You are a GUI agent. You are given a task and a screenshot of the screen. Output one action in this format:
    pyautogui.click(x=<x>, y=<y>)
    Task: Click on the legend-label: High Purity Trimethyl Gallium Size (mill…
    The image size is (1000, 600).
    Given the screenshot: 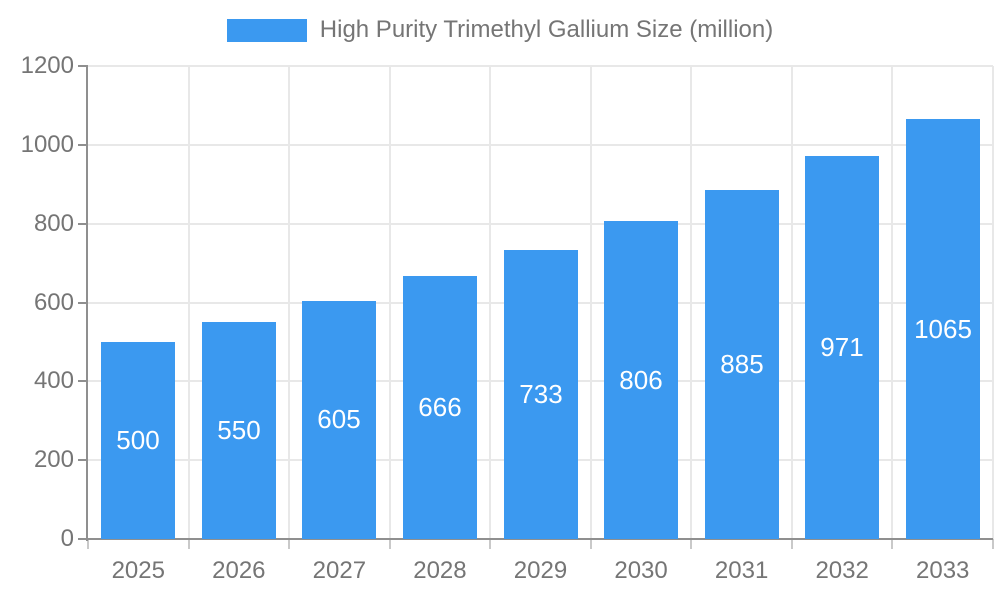 What is the action you would take?
    pyautogui.click(x=546, y=29)
    